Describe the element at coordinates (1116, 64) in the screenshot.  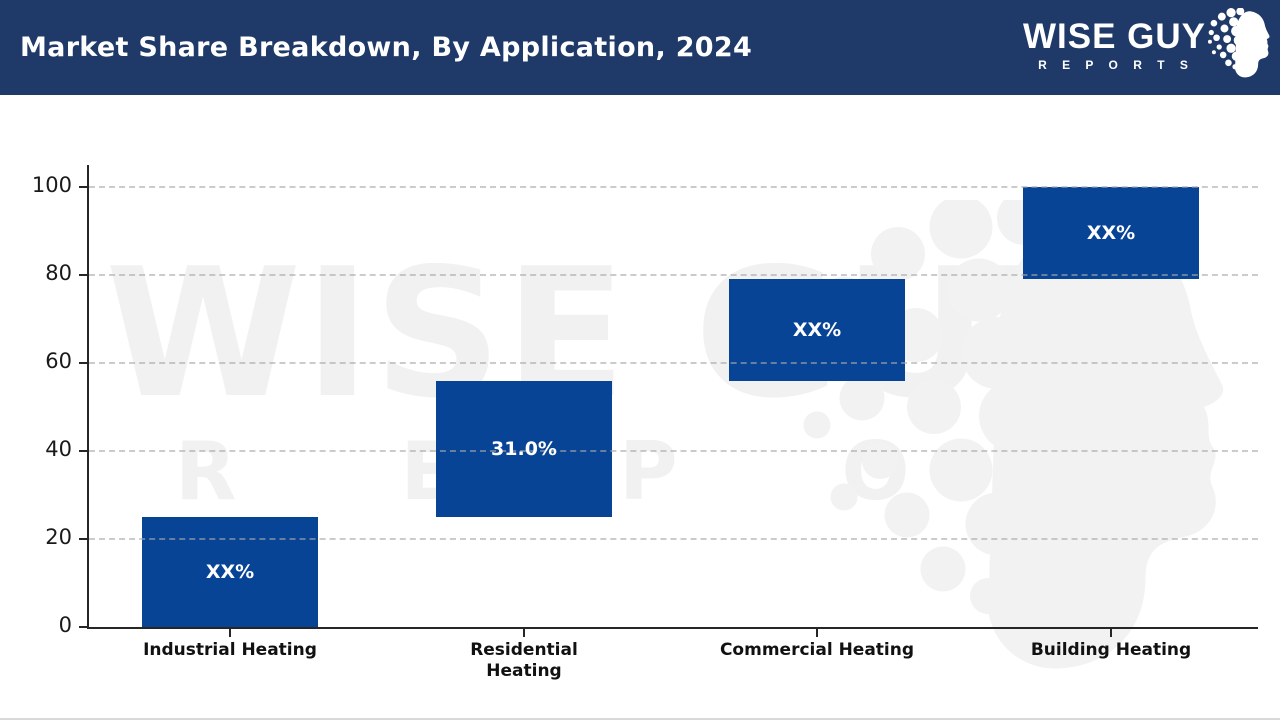
I see `brand-logo-subtitle: R E P O R T S` at that location.